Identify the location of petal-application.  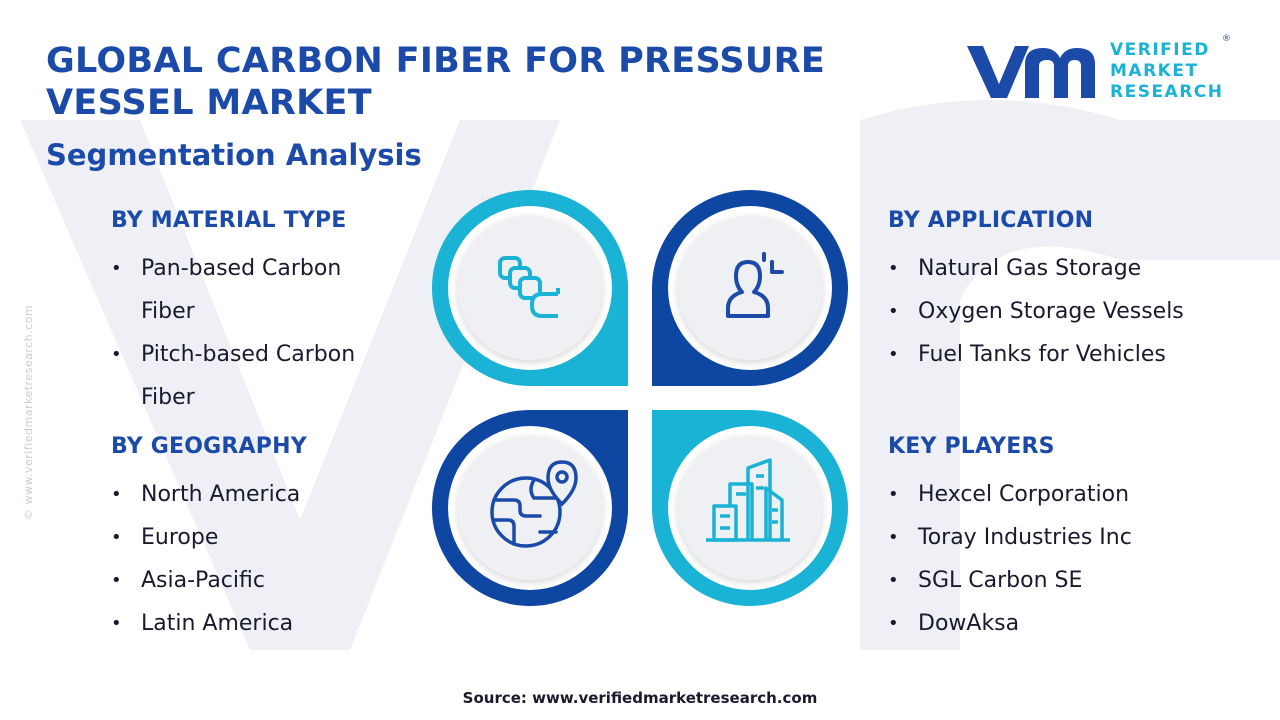
(750, 288).